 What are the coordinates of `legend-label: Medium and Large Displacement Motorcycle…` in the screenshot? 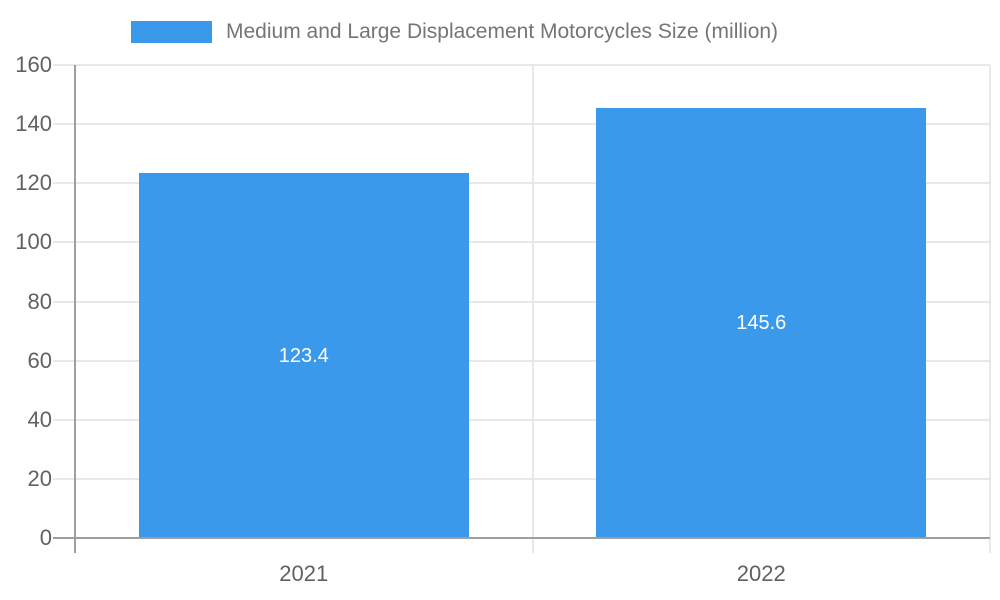 It's located at (502, 31).